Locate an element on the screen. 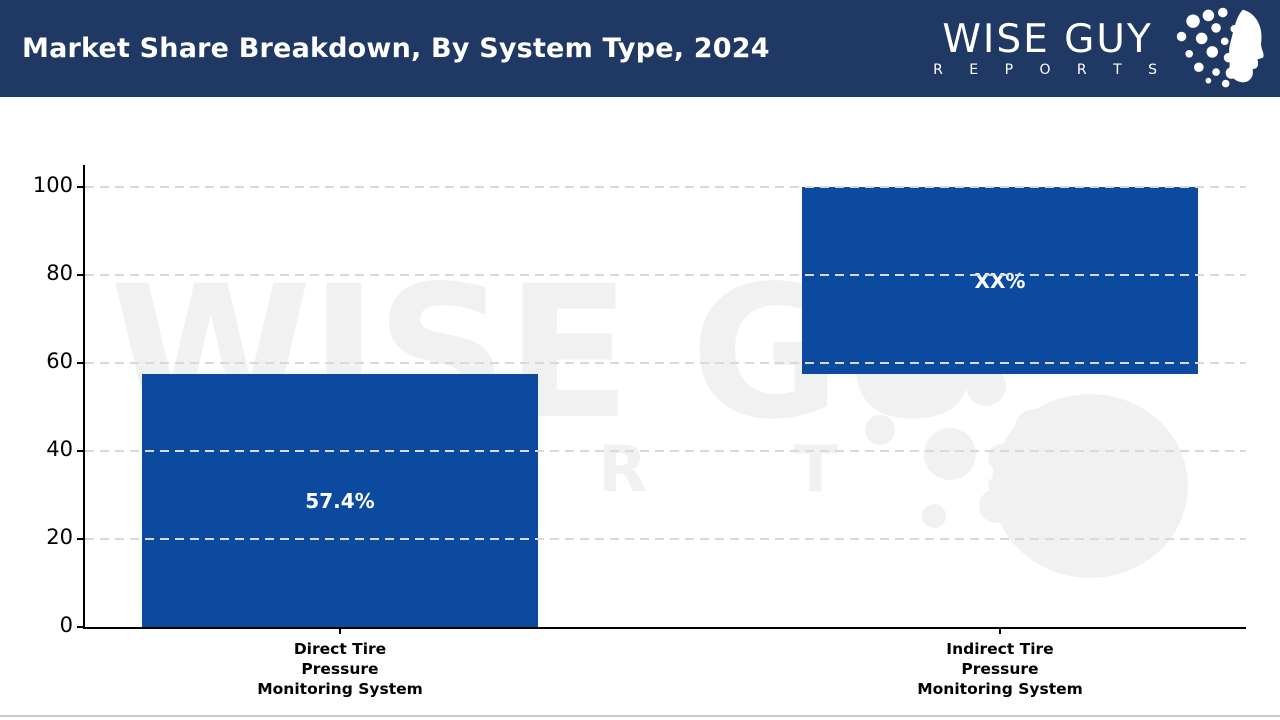 Image resolution: width=1280 pixels, height=720 pixels. bar-value-label: XX% is located at coordinates (1000, 280).